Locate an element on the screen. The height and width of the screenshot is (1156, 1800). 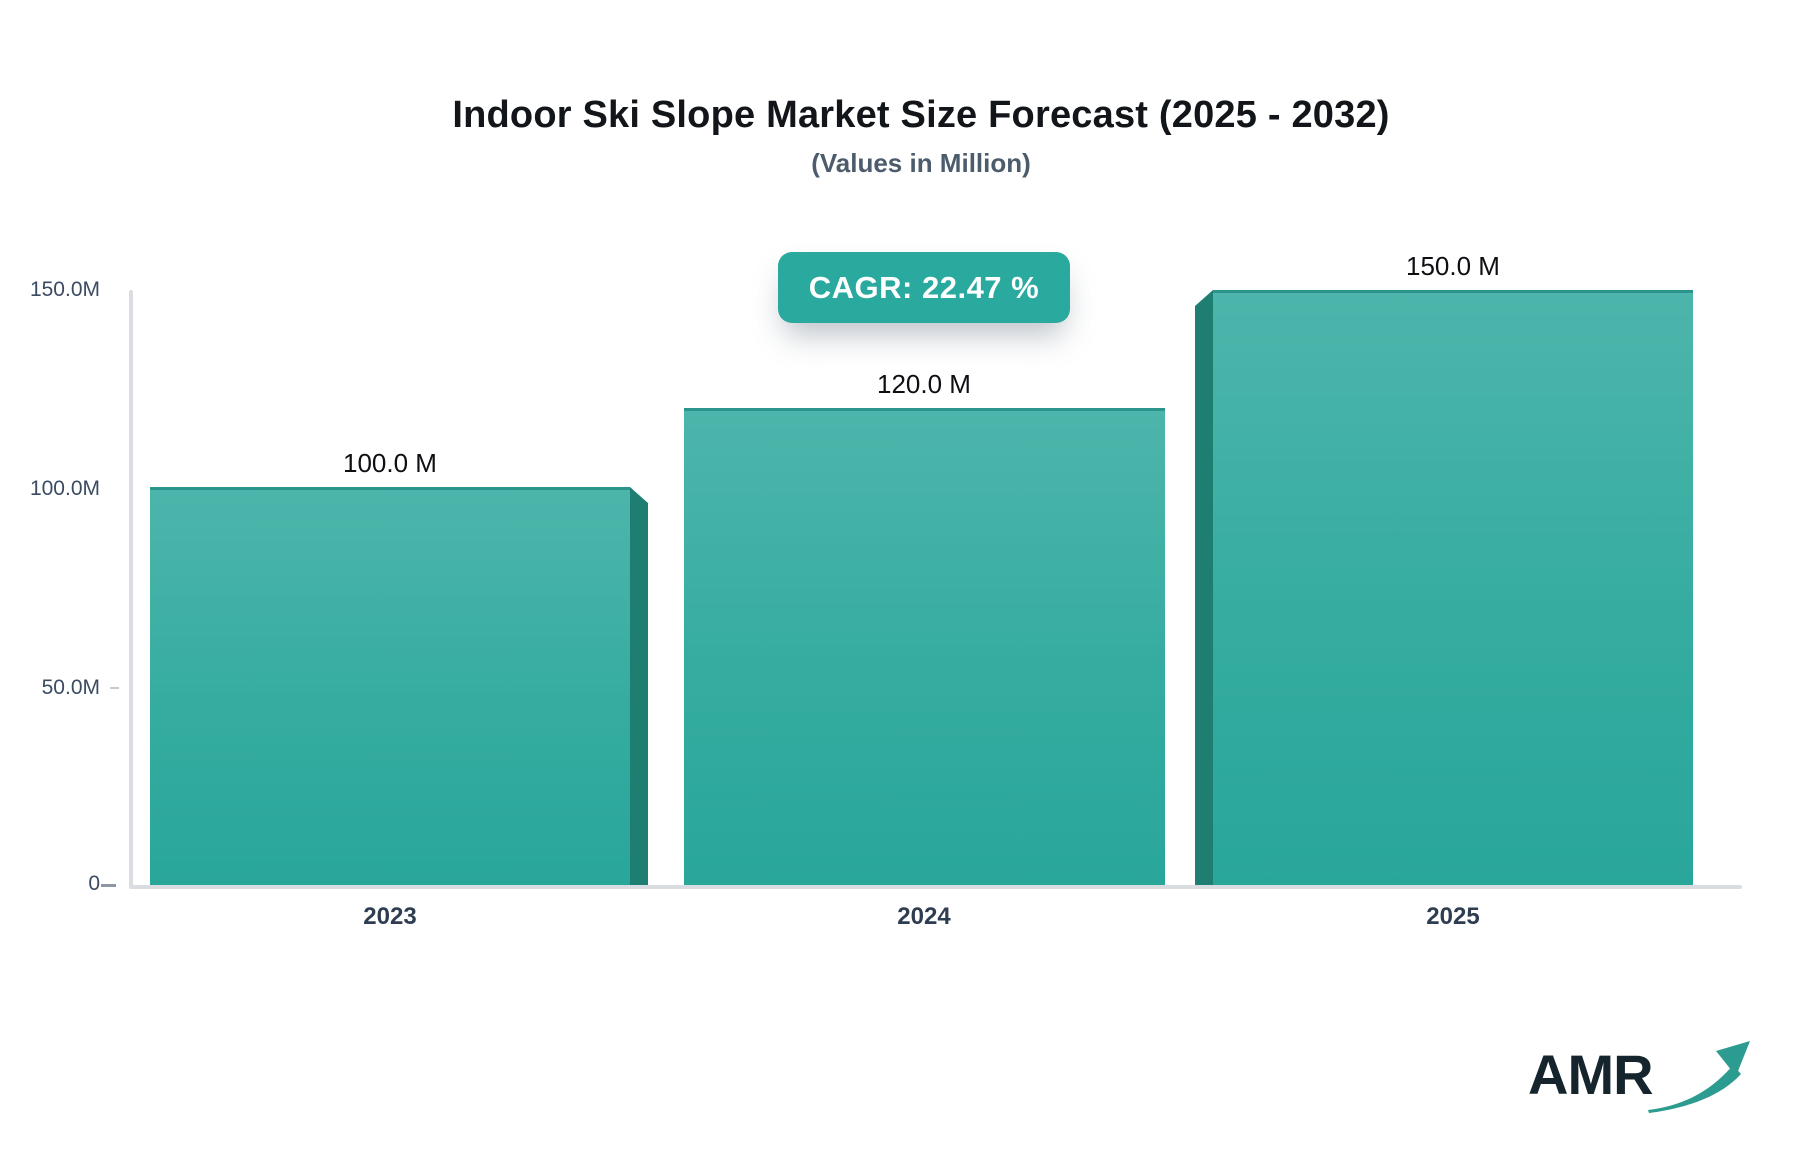
bar-2024 is located at coordinates (924, 646).